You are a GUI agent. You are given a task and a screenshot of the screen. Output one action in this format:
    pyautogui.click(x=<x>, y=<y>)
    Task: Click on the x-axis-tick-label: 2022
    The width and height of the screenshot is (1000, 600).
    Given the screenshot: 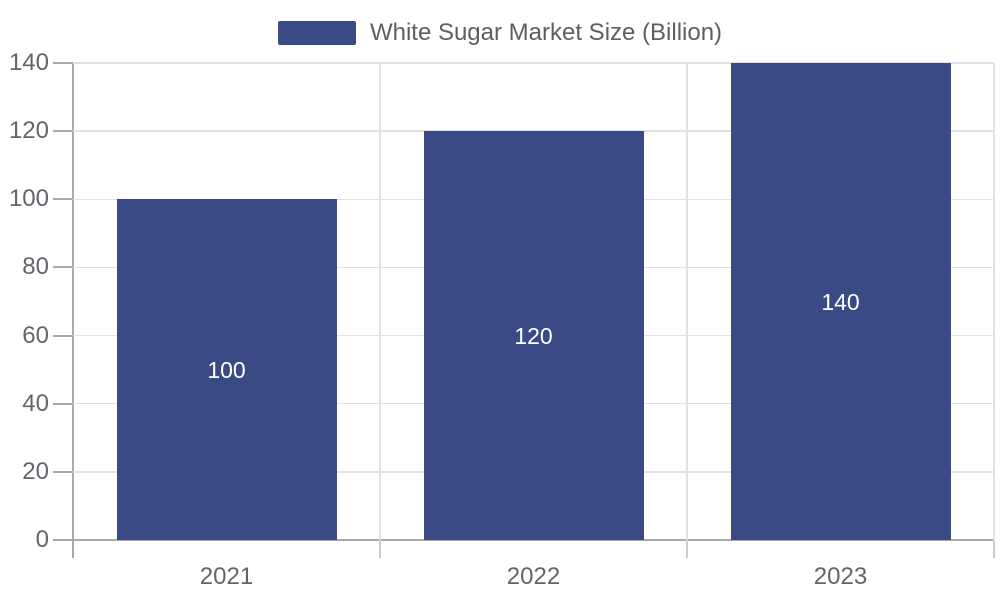 What is the action you would take?
    pyautogui.click(x=533, y=576)
    